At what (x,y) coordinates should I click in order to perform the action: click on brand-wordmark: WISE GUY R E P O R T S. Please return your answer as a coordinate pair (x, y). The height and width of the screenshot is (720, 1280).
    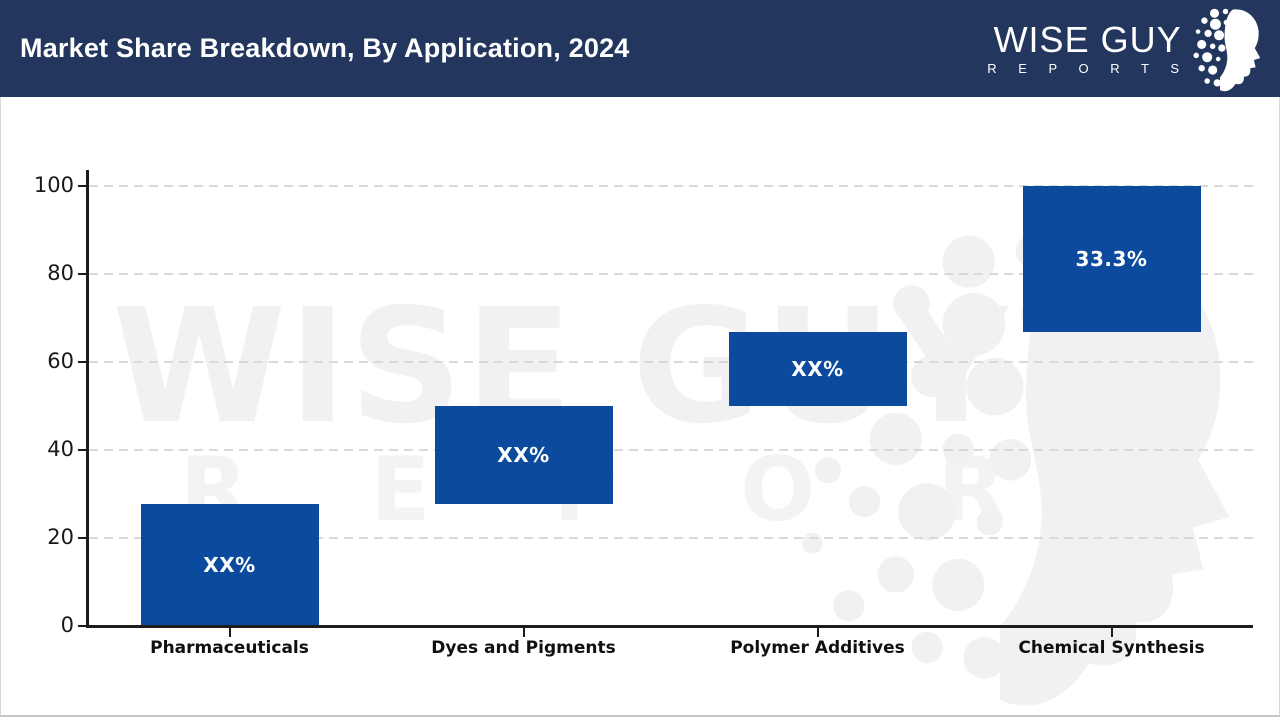
    Looking at the image, I should click on (1087, 47).